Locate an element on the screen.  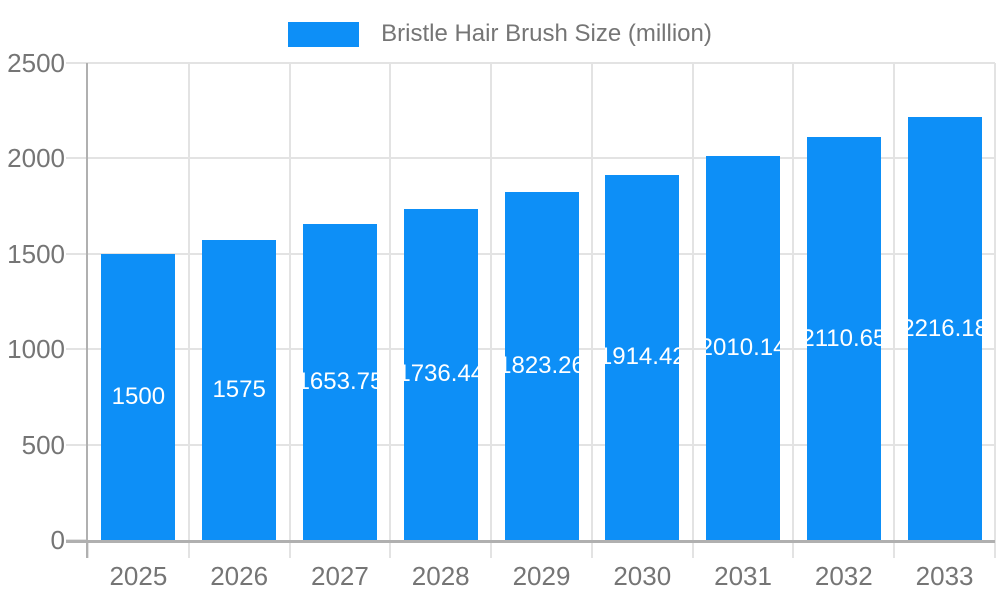
bar-value-label: 2010.14 is located at coordinates (743, 348).